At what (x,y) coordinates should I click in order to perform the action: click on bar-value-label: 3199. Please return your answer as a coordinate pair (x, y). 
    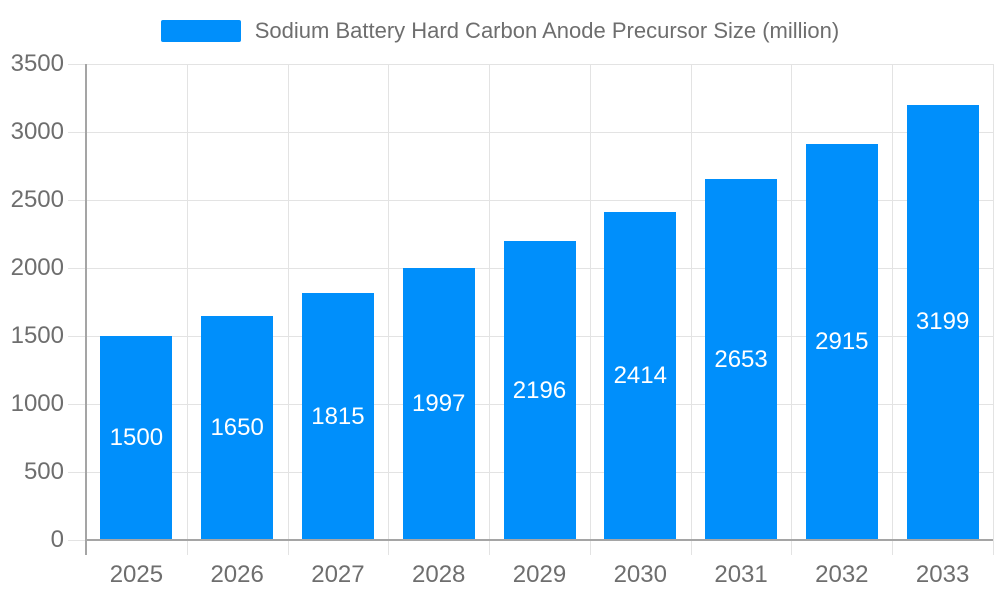
    Looking at the image, I should click on (942, 322).